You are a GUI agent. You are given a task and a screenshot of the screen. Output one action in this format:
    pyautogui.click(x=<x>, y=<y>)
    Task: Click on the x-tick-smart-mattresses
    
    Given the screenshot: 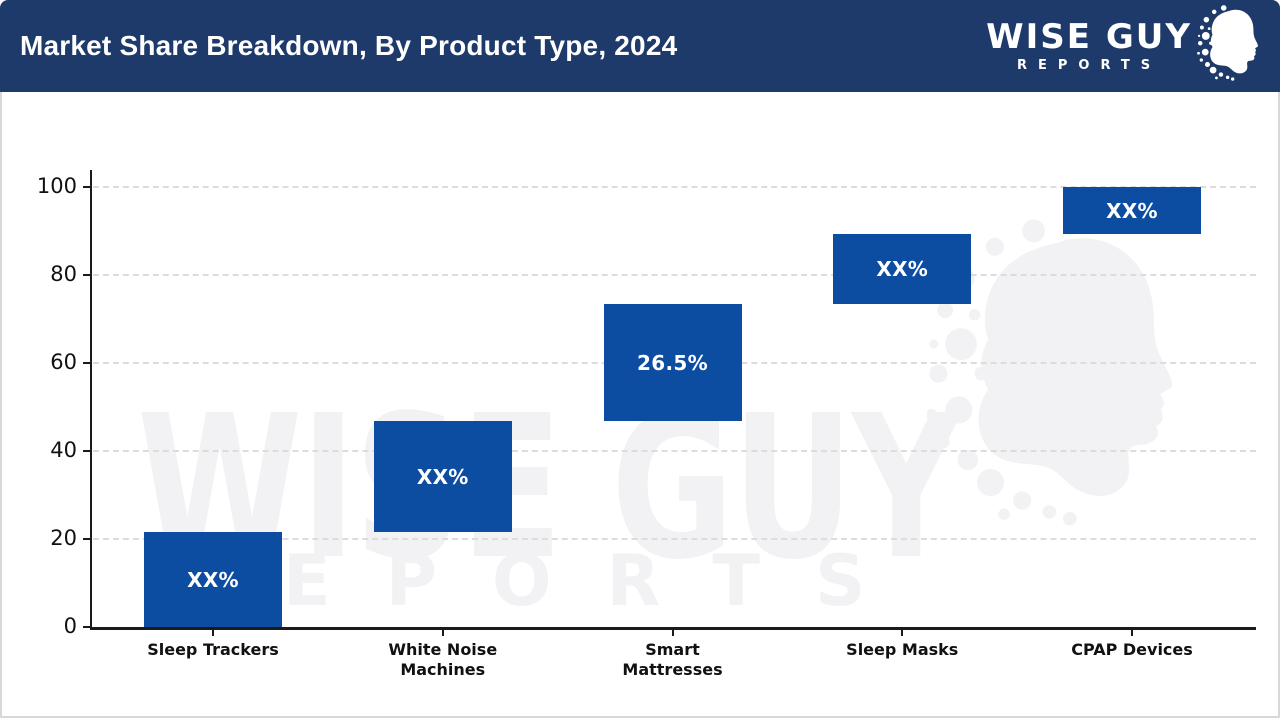 What is the action you would take?
    pyautogui.click(x=672, y=633)
    